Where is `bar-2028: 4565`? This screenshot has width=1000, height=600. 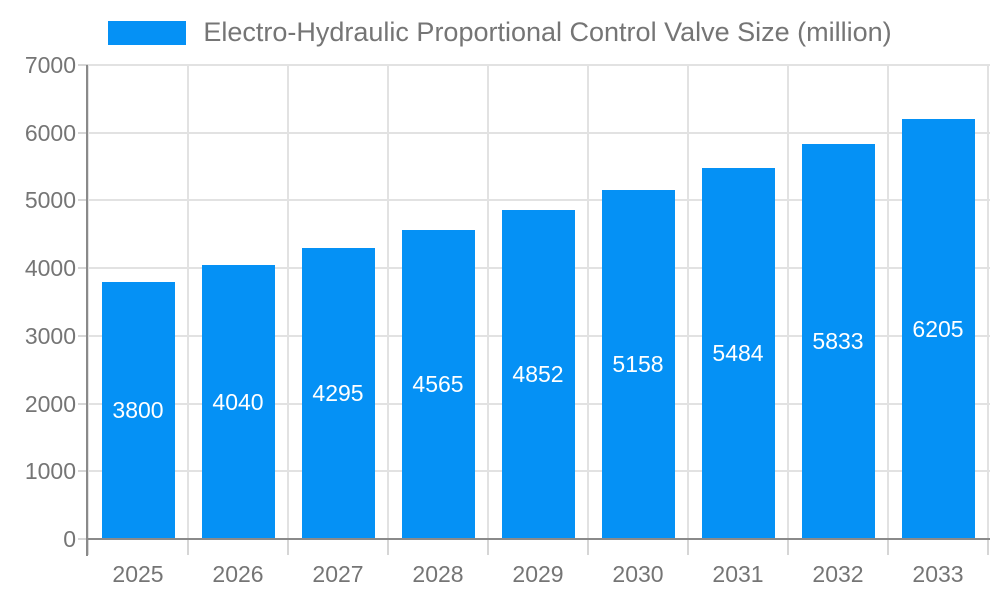
bar-2028: 4565 is located at coordinates (438, 384).